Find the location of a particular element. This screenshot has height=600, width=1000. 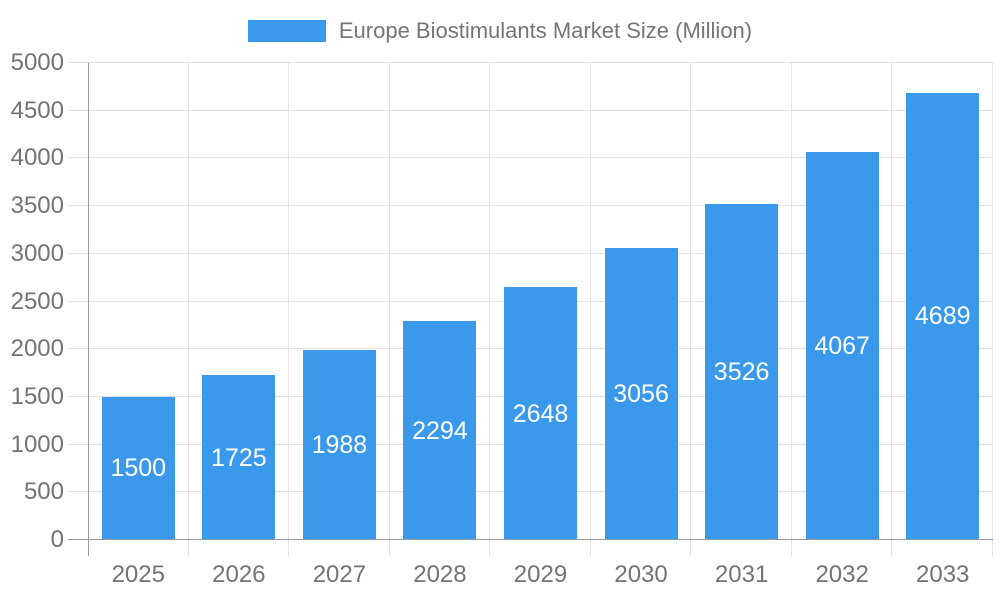

y-axis-tick-label: 2000 is located at coordinates (37, 349).